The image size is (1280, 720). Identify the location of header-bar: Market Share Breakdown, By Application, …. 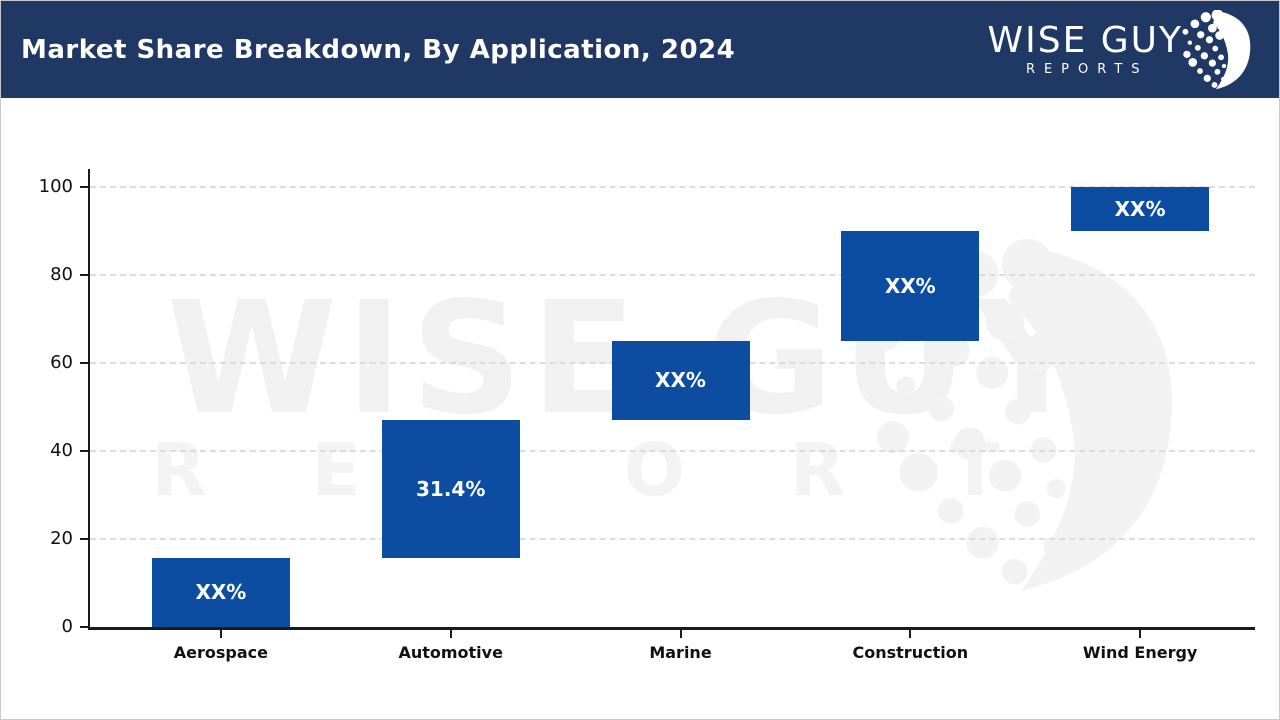
(640, 49).